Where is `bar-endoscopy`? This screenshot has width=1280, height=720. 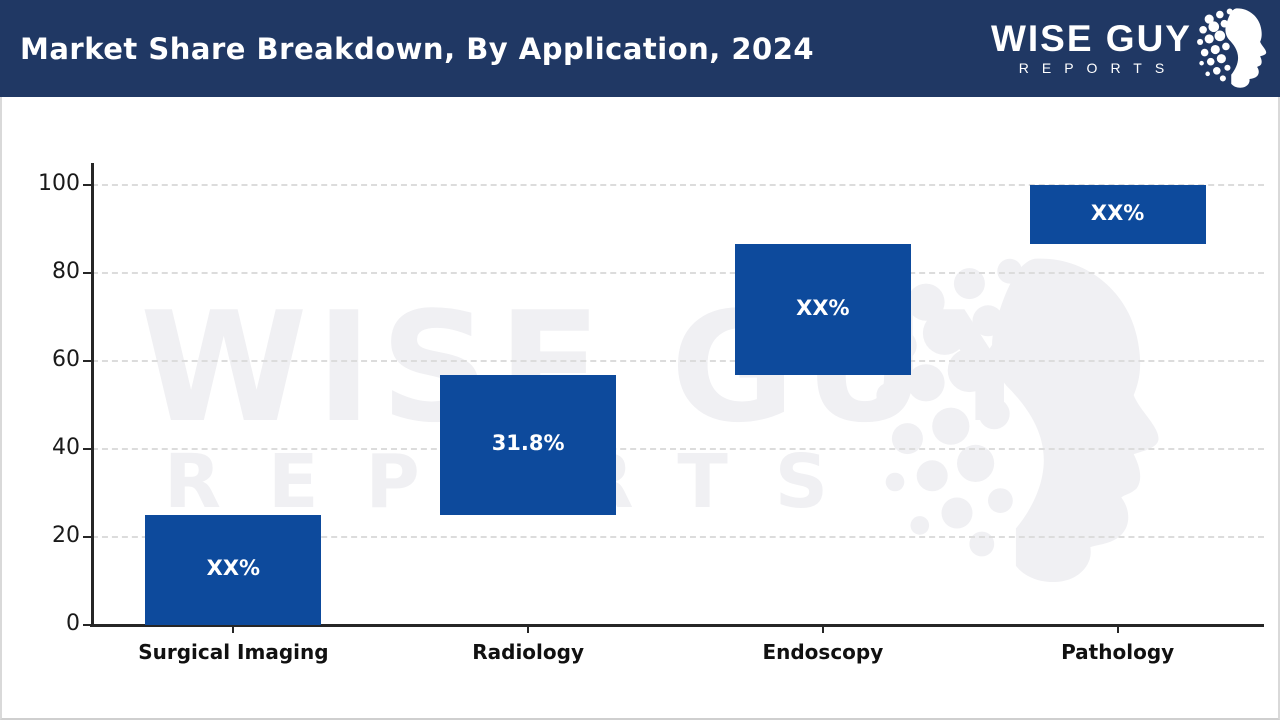 bar-endoscopy is located at coordinates (822, 310).